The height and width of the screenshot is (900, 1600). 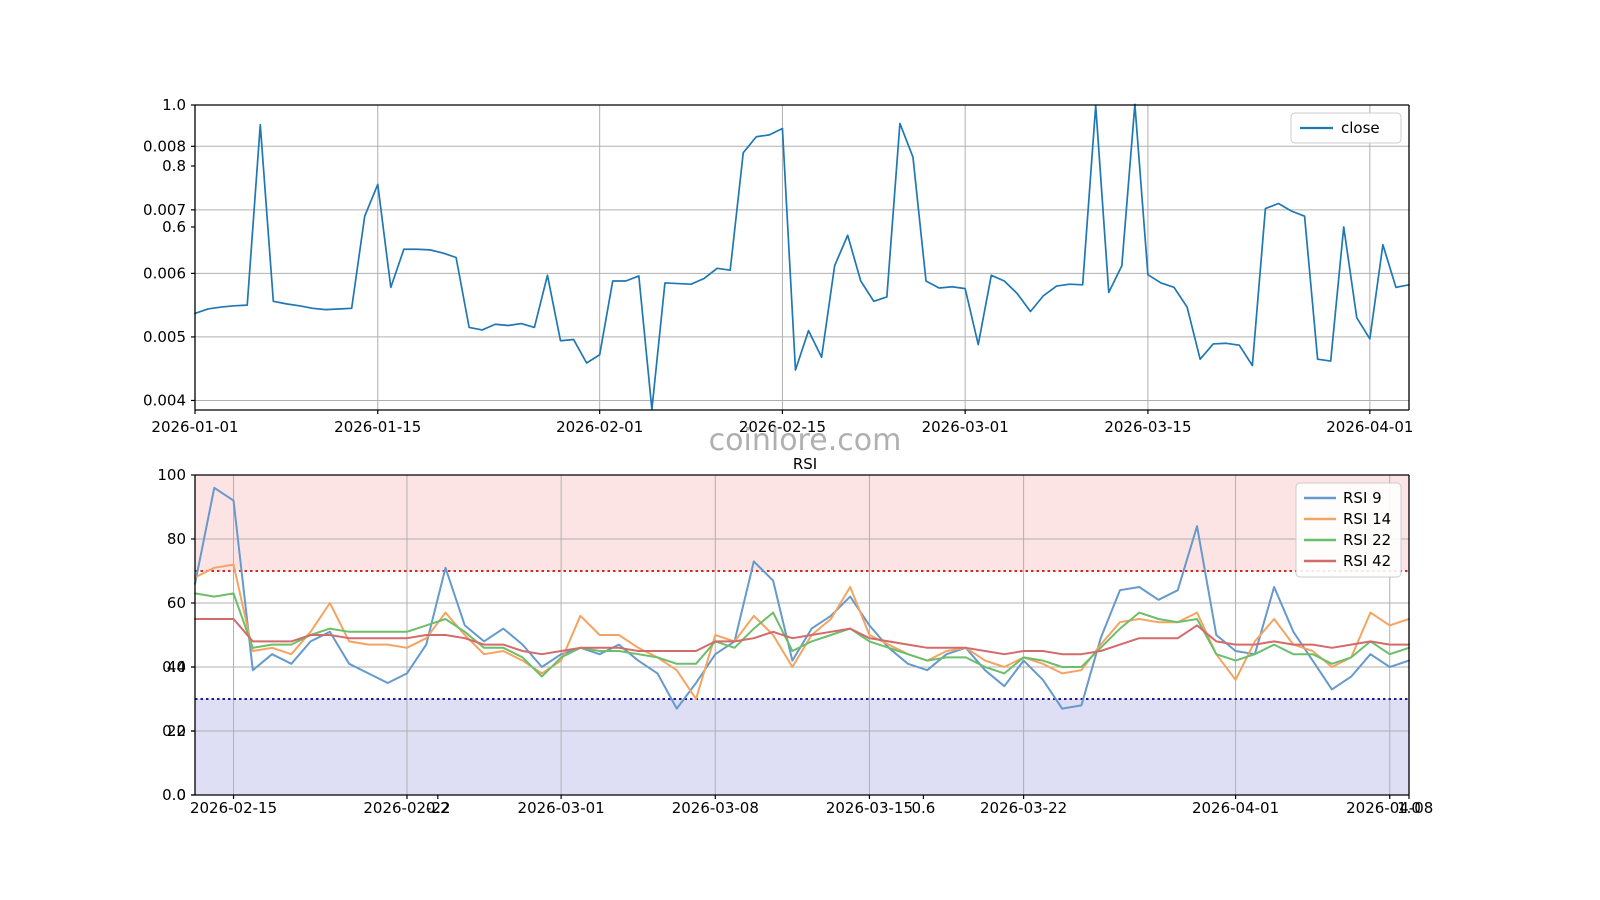 I want to click on price-y-tick-labels-ghost: 0.6 0.8 1.0, so click(x=178, y=166).